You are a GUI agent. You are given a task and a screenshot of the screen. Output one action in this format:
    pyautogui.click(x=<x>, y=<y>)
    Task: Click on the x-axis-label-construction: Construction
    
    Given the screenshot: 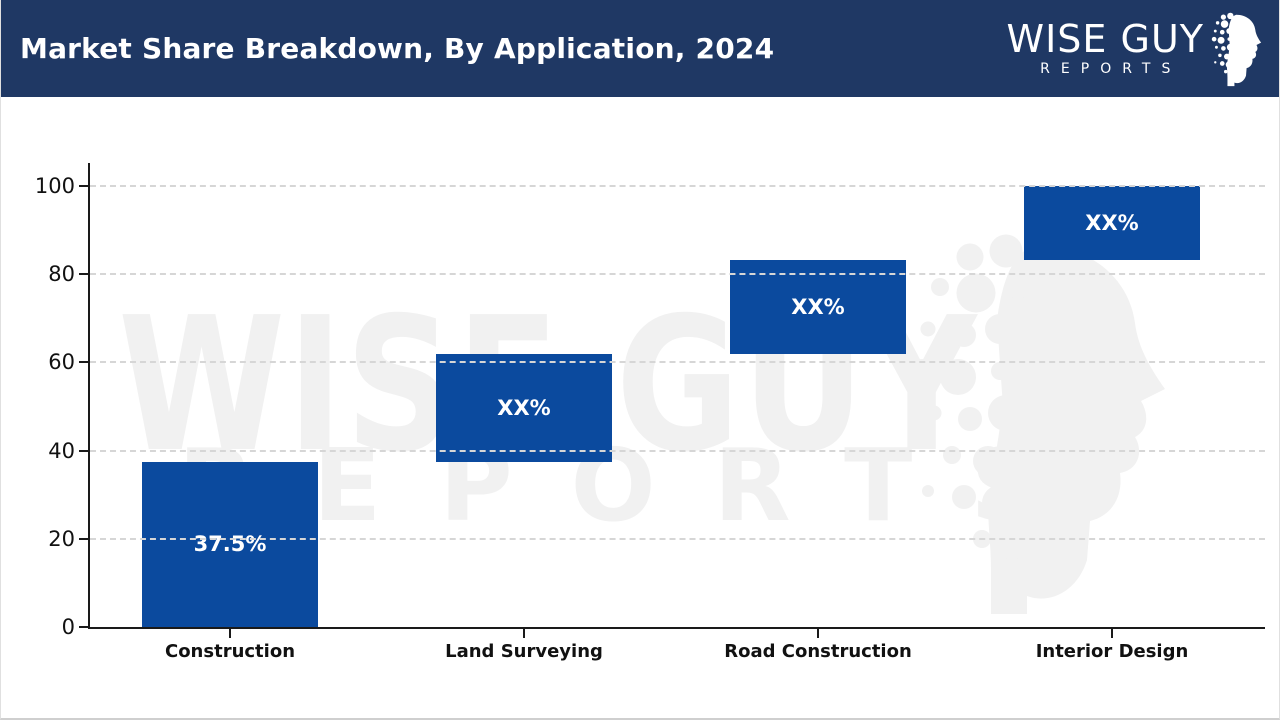 What is the action you would take?
    pyautogui.click(x=230, y=651)
    